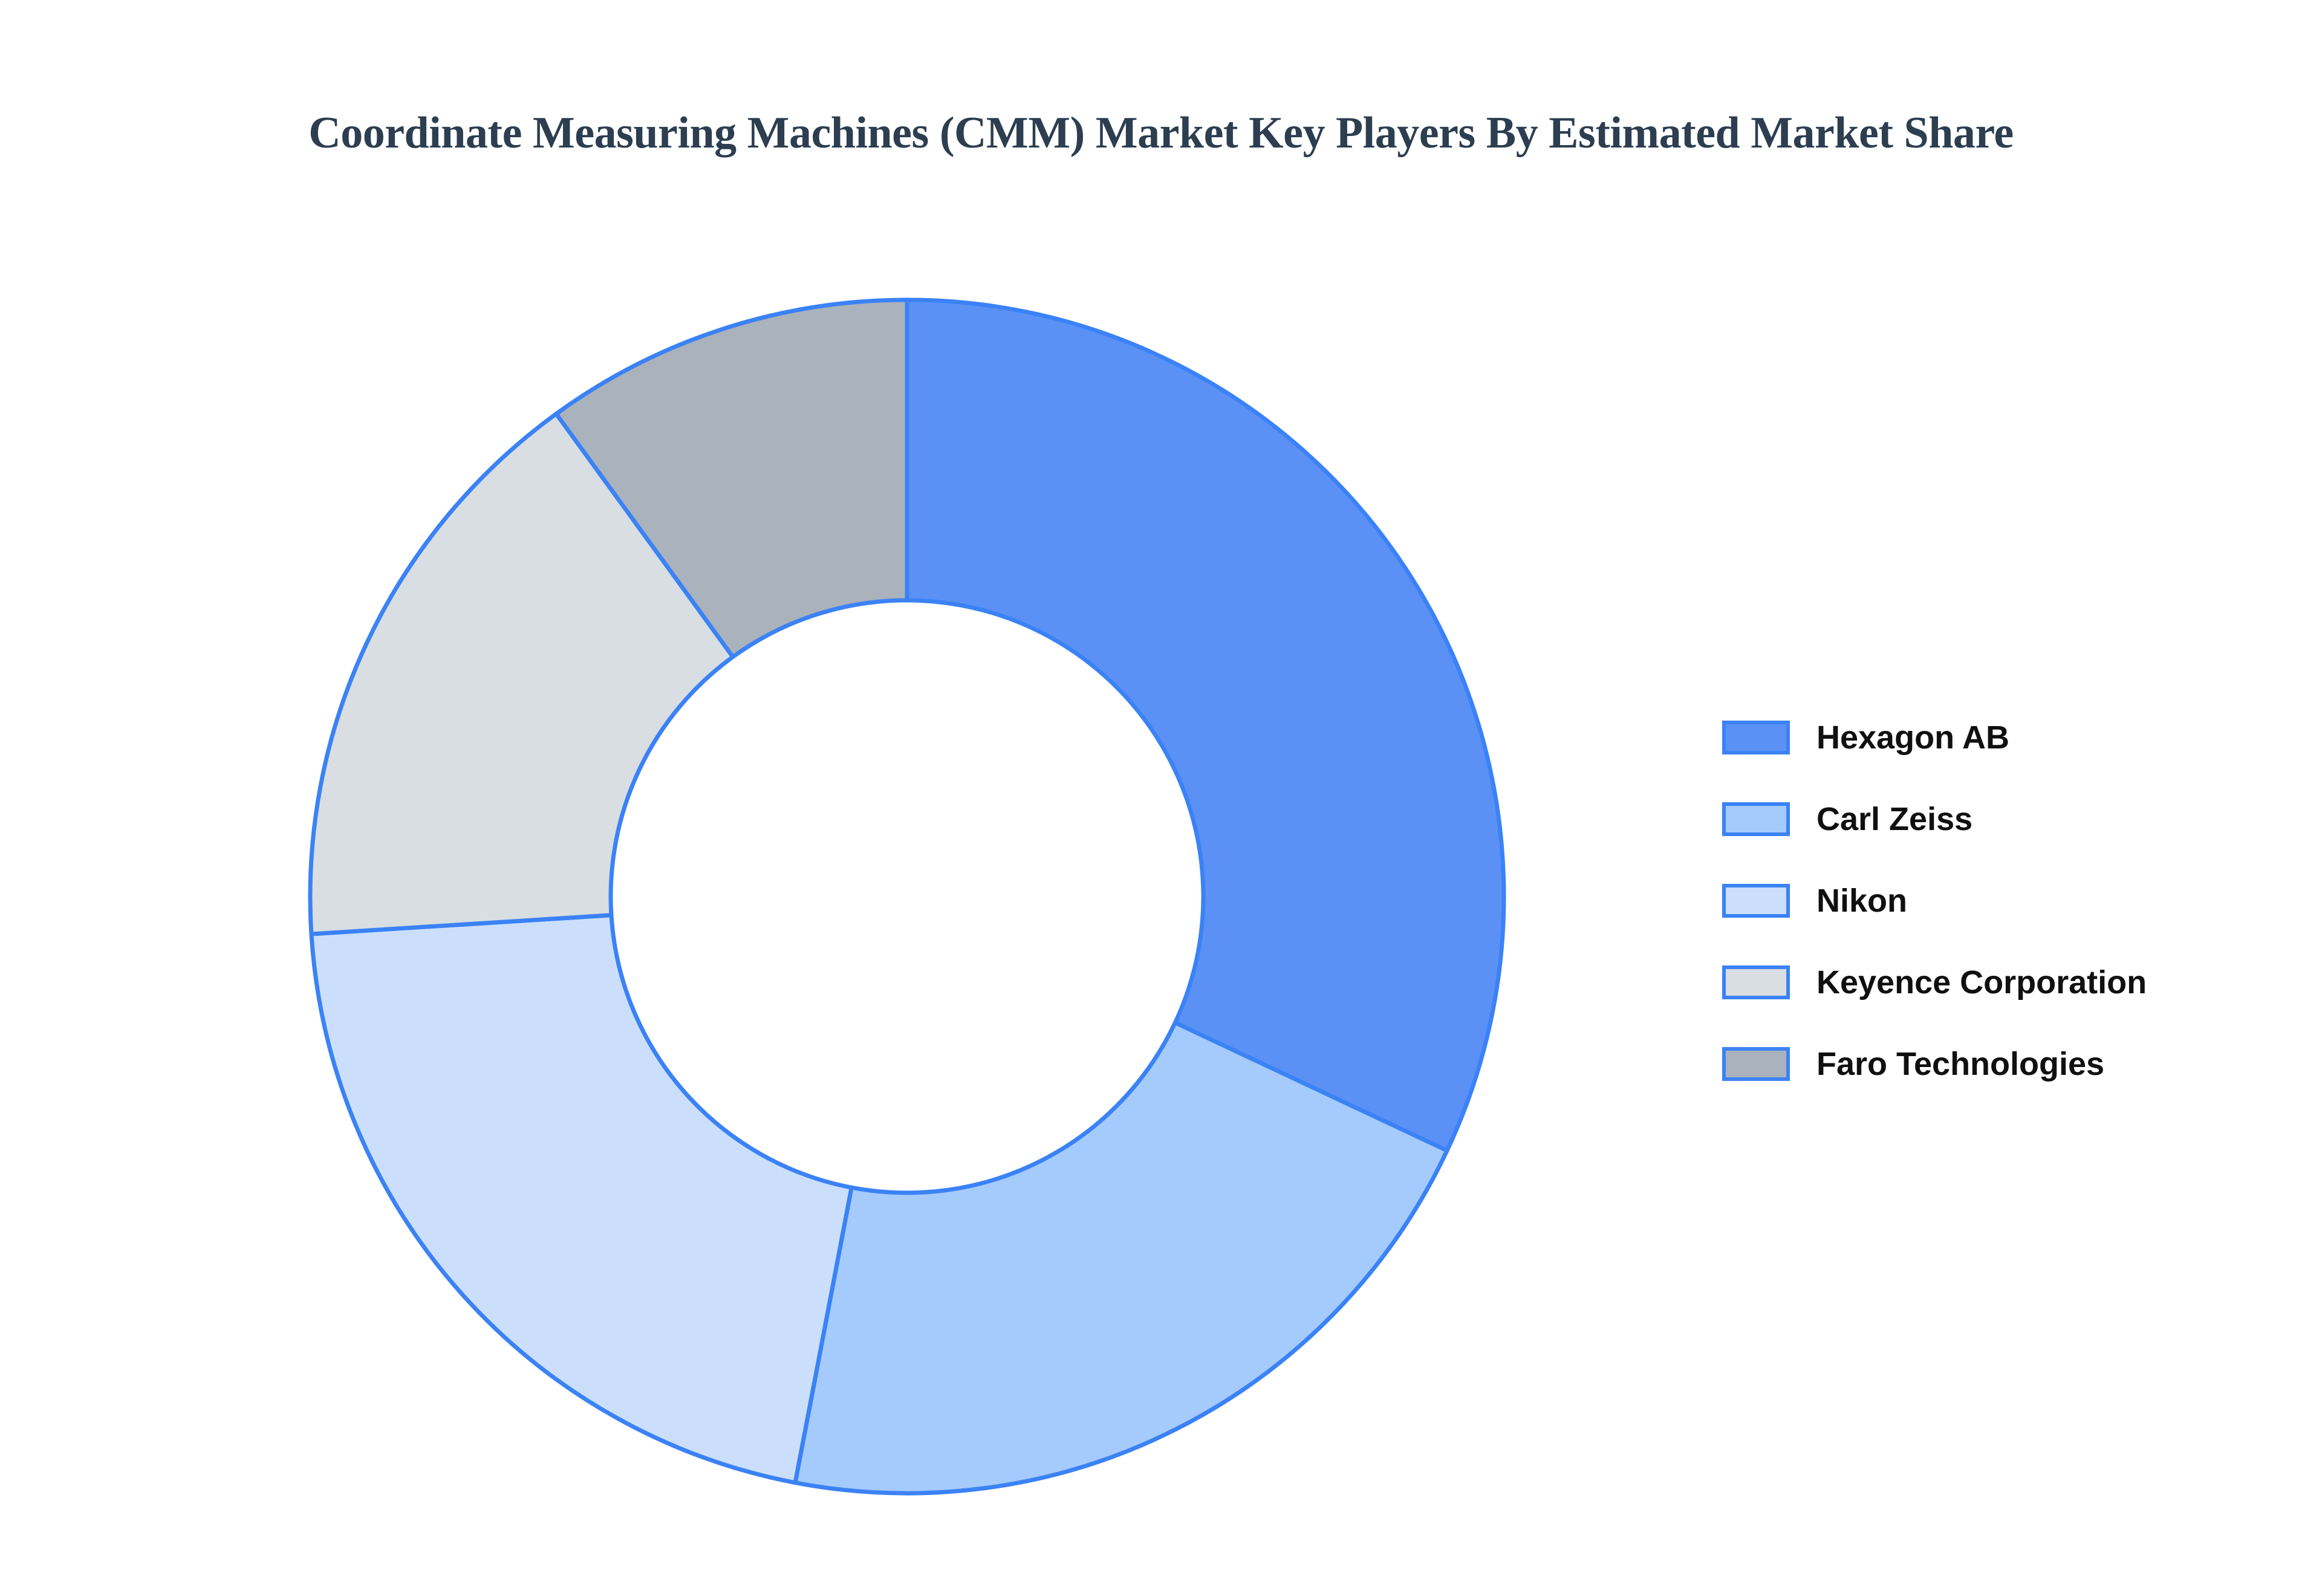 This screenshot has height=1596, width=2322. I want to click on legend-item: Keyence Corporation, so click(1994, 982).